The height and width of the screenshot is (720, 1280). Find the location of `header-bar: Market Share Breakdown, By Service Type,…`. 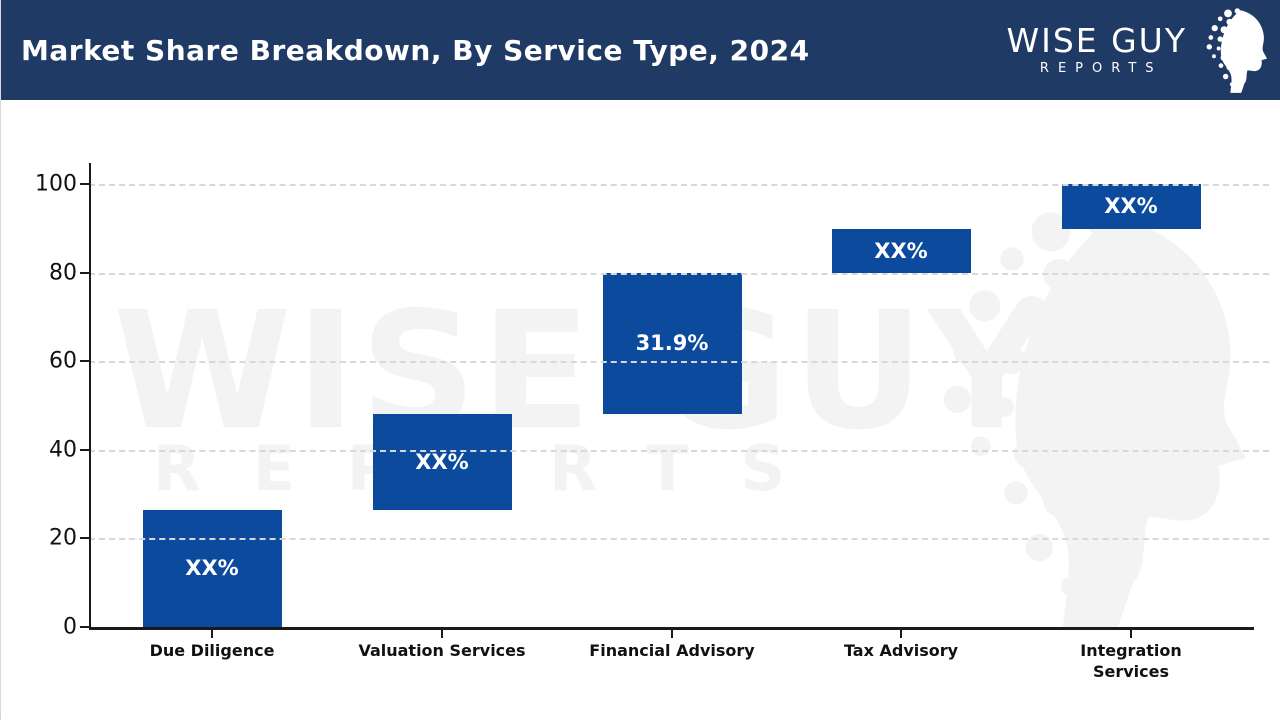

header-bar: Market Share Breakdown, By Service Type,… is located at coordinates (640, 50).